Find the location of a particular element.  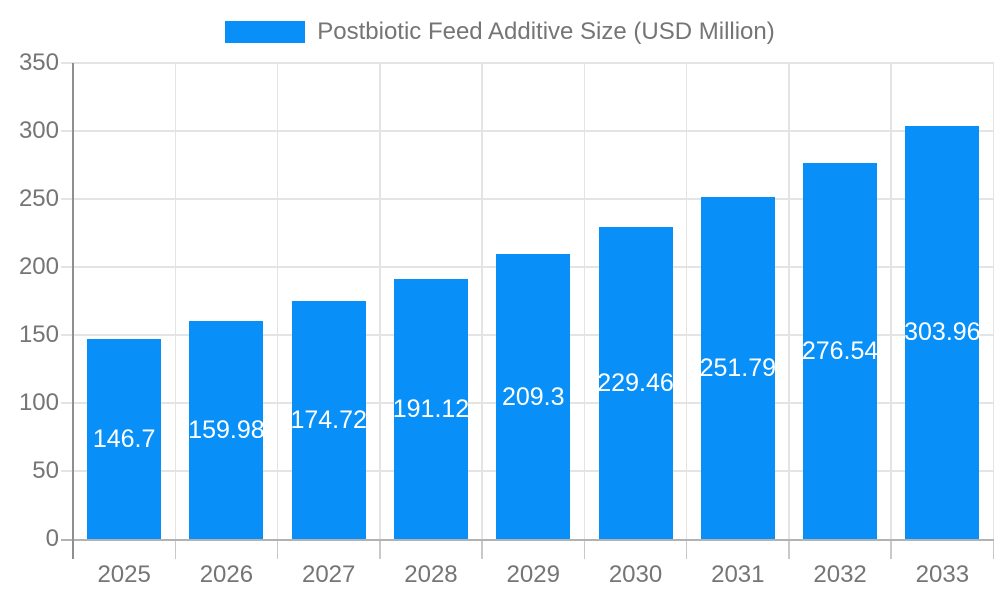

bar-value-label: 229.46 is located at coordinates (635, 382).